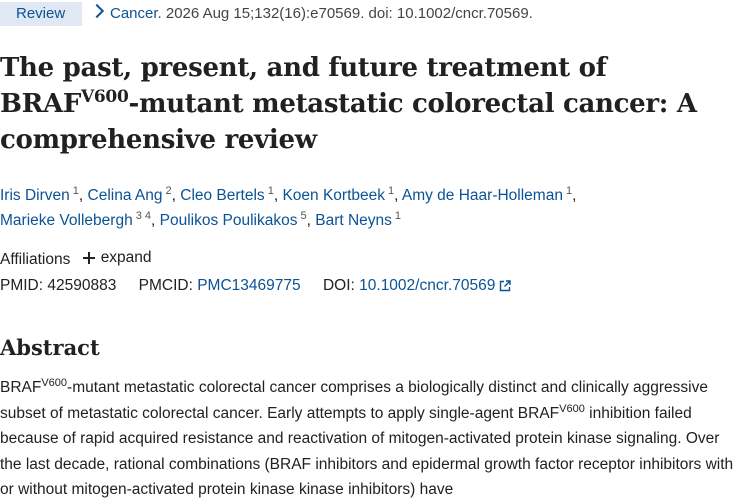 This screenshot has height=500, width=750. Describe the element at coordinates (35, 259) in the screenshot. I see `affiliations-label: Affiliations` at that location.